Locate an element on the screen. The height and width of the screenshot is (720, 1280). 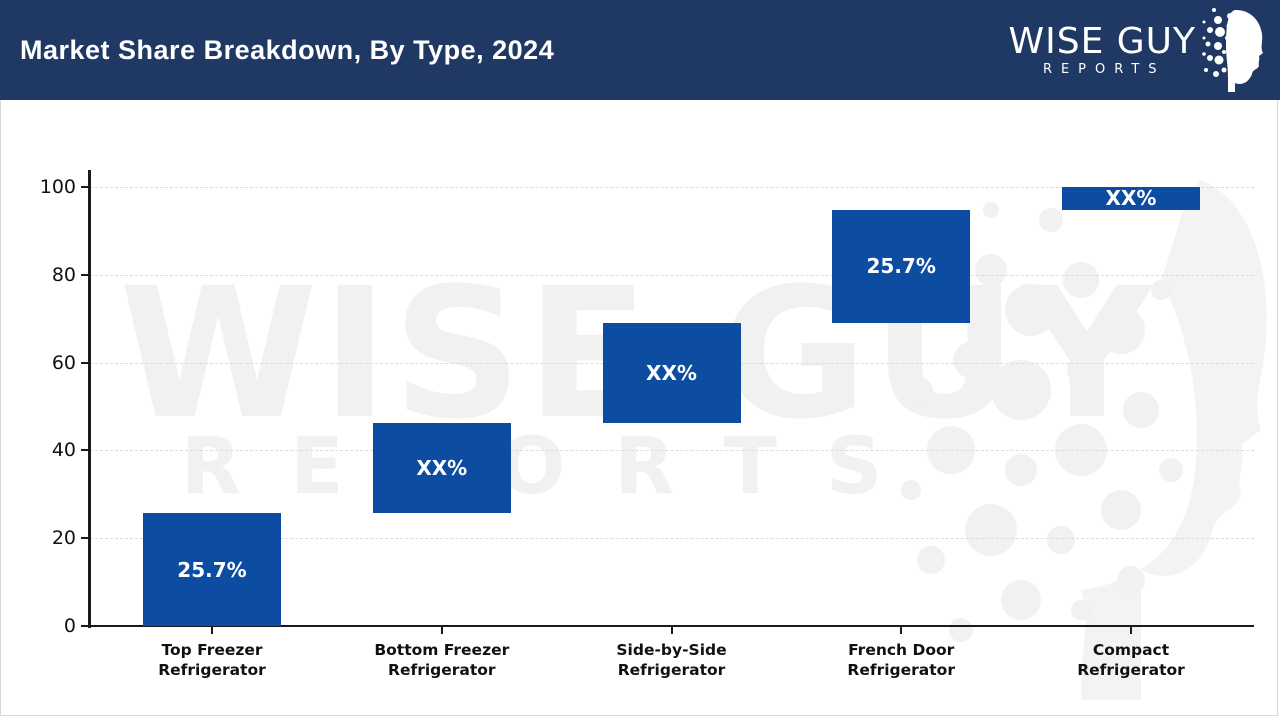
logo-wordmark: WISE GUY is located at coordinates (1102, 41).